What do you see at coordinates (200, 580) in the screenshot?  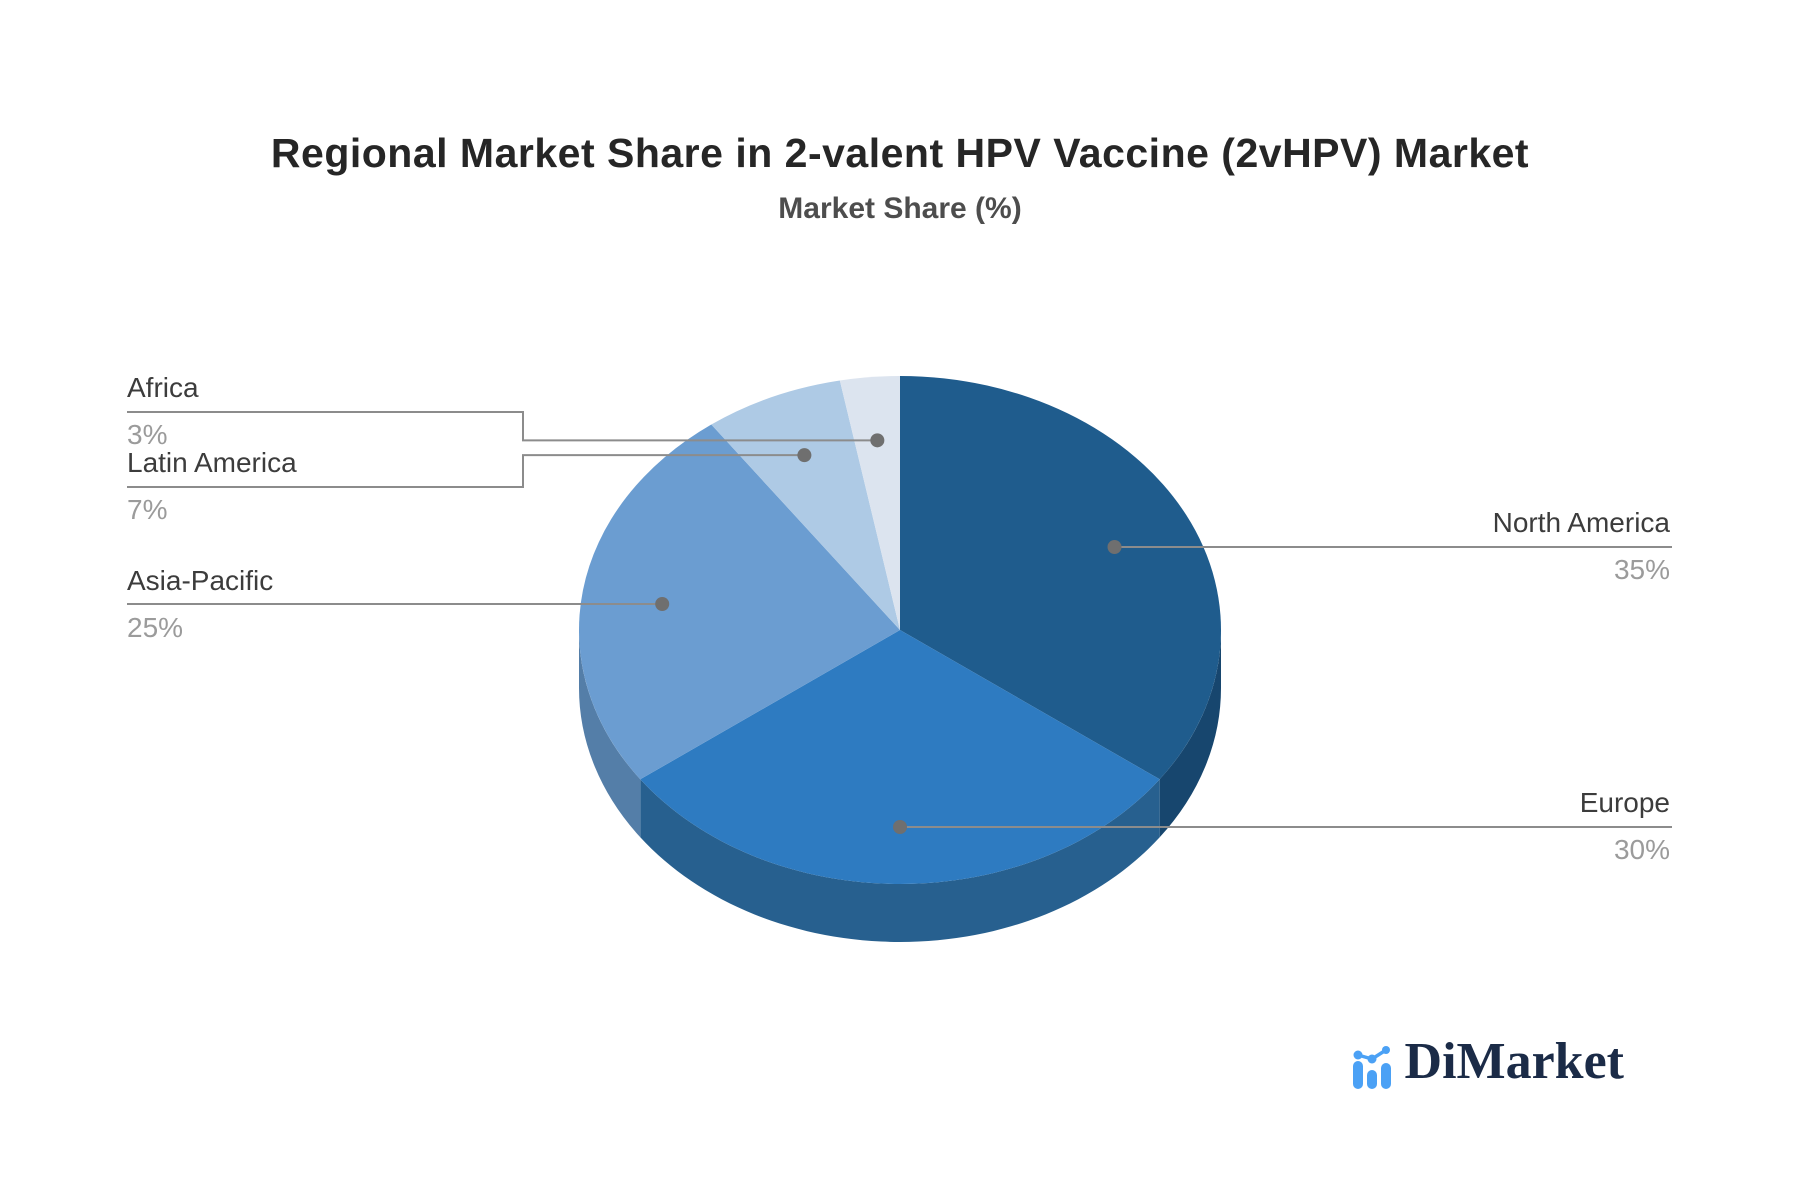 I see `slice-label: Asia-Pacific` at bounding box center [200, 580].